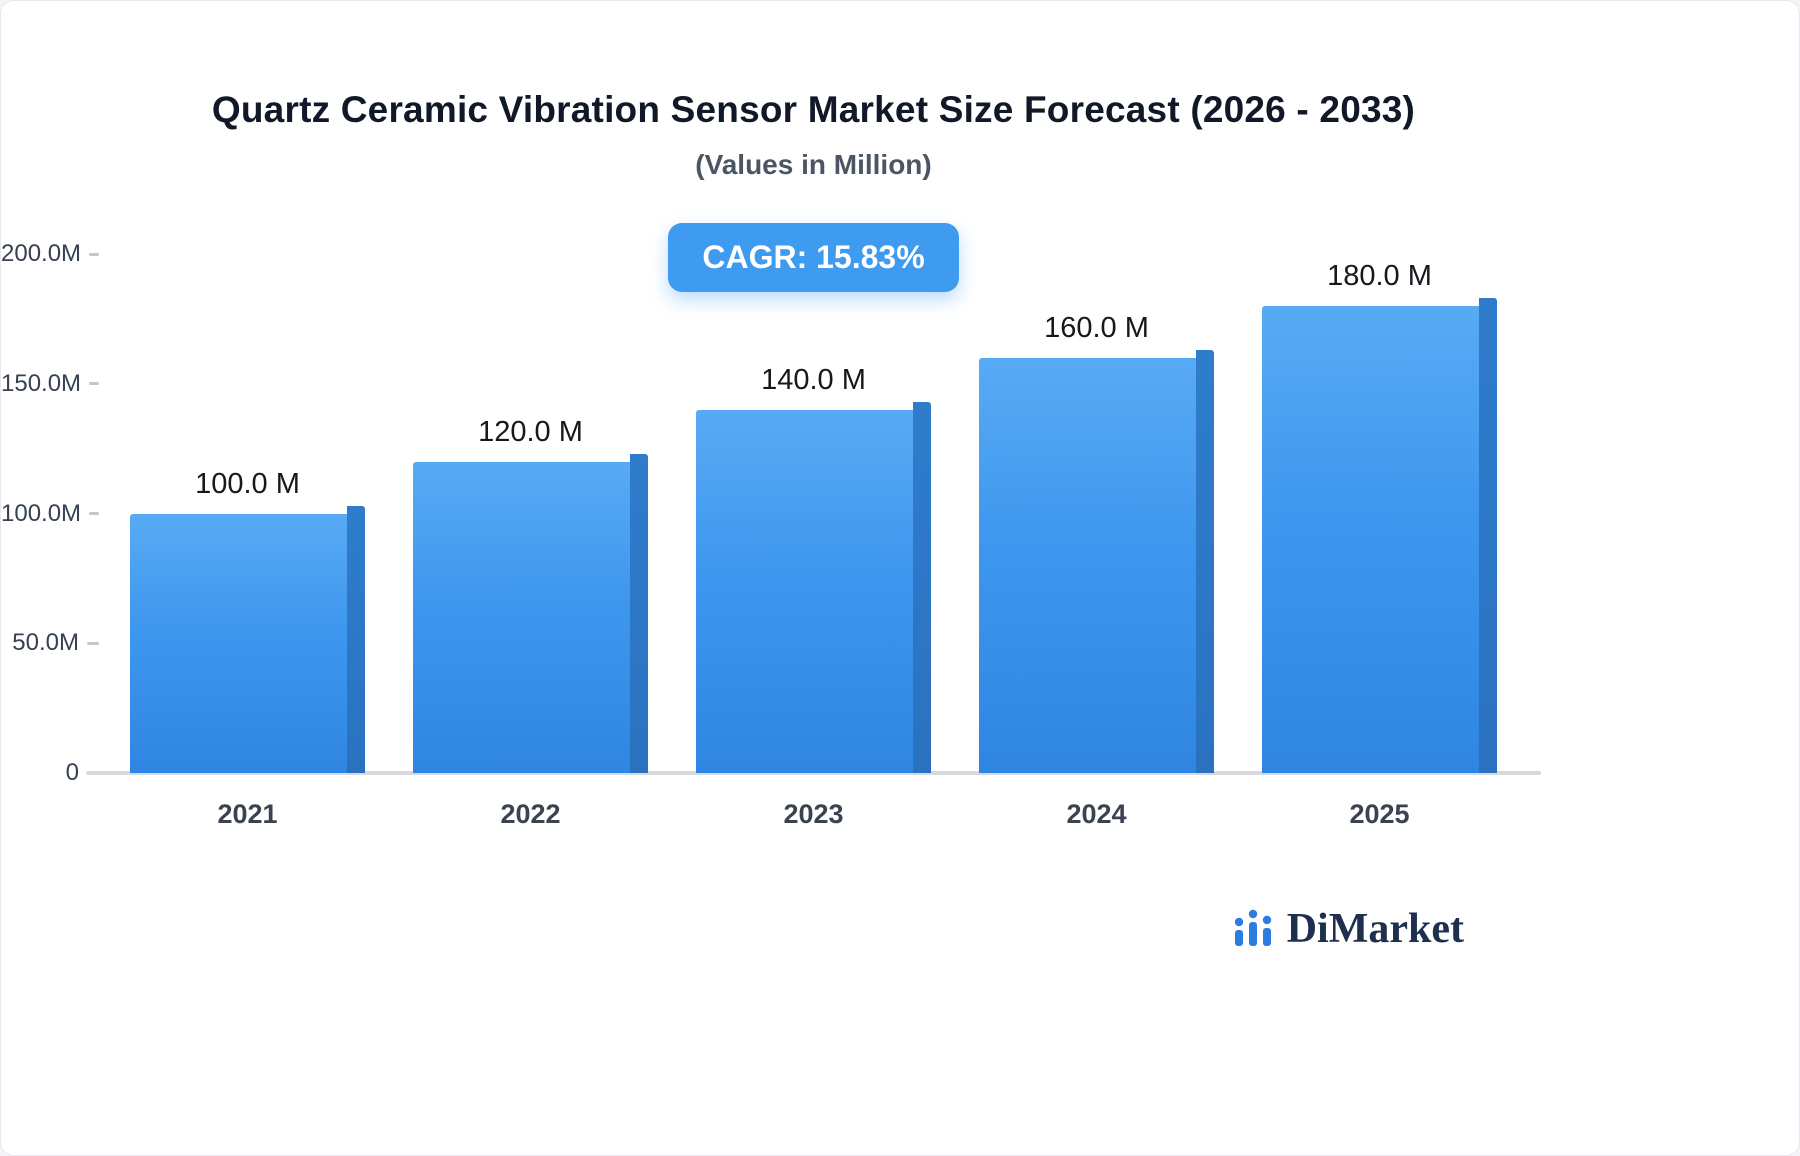  I want to click on x-axis-label-2025: 2025, so click(1379, 814).